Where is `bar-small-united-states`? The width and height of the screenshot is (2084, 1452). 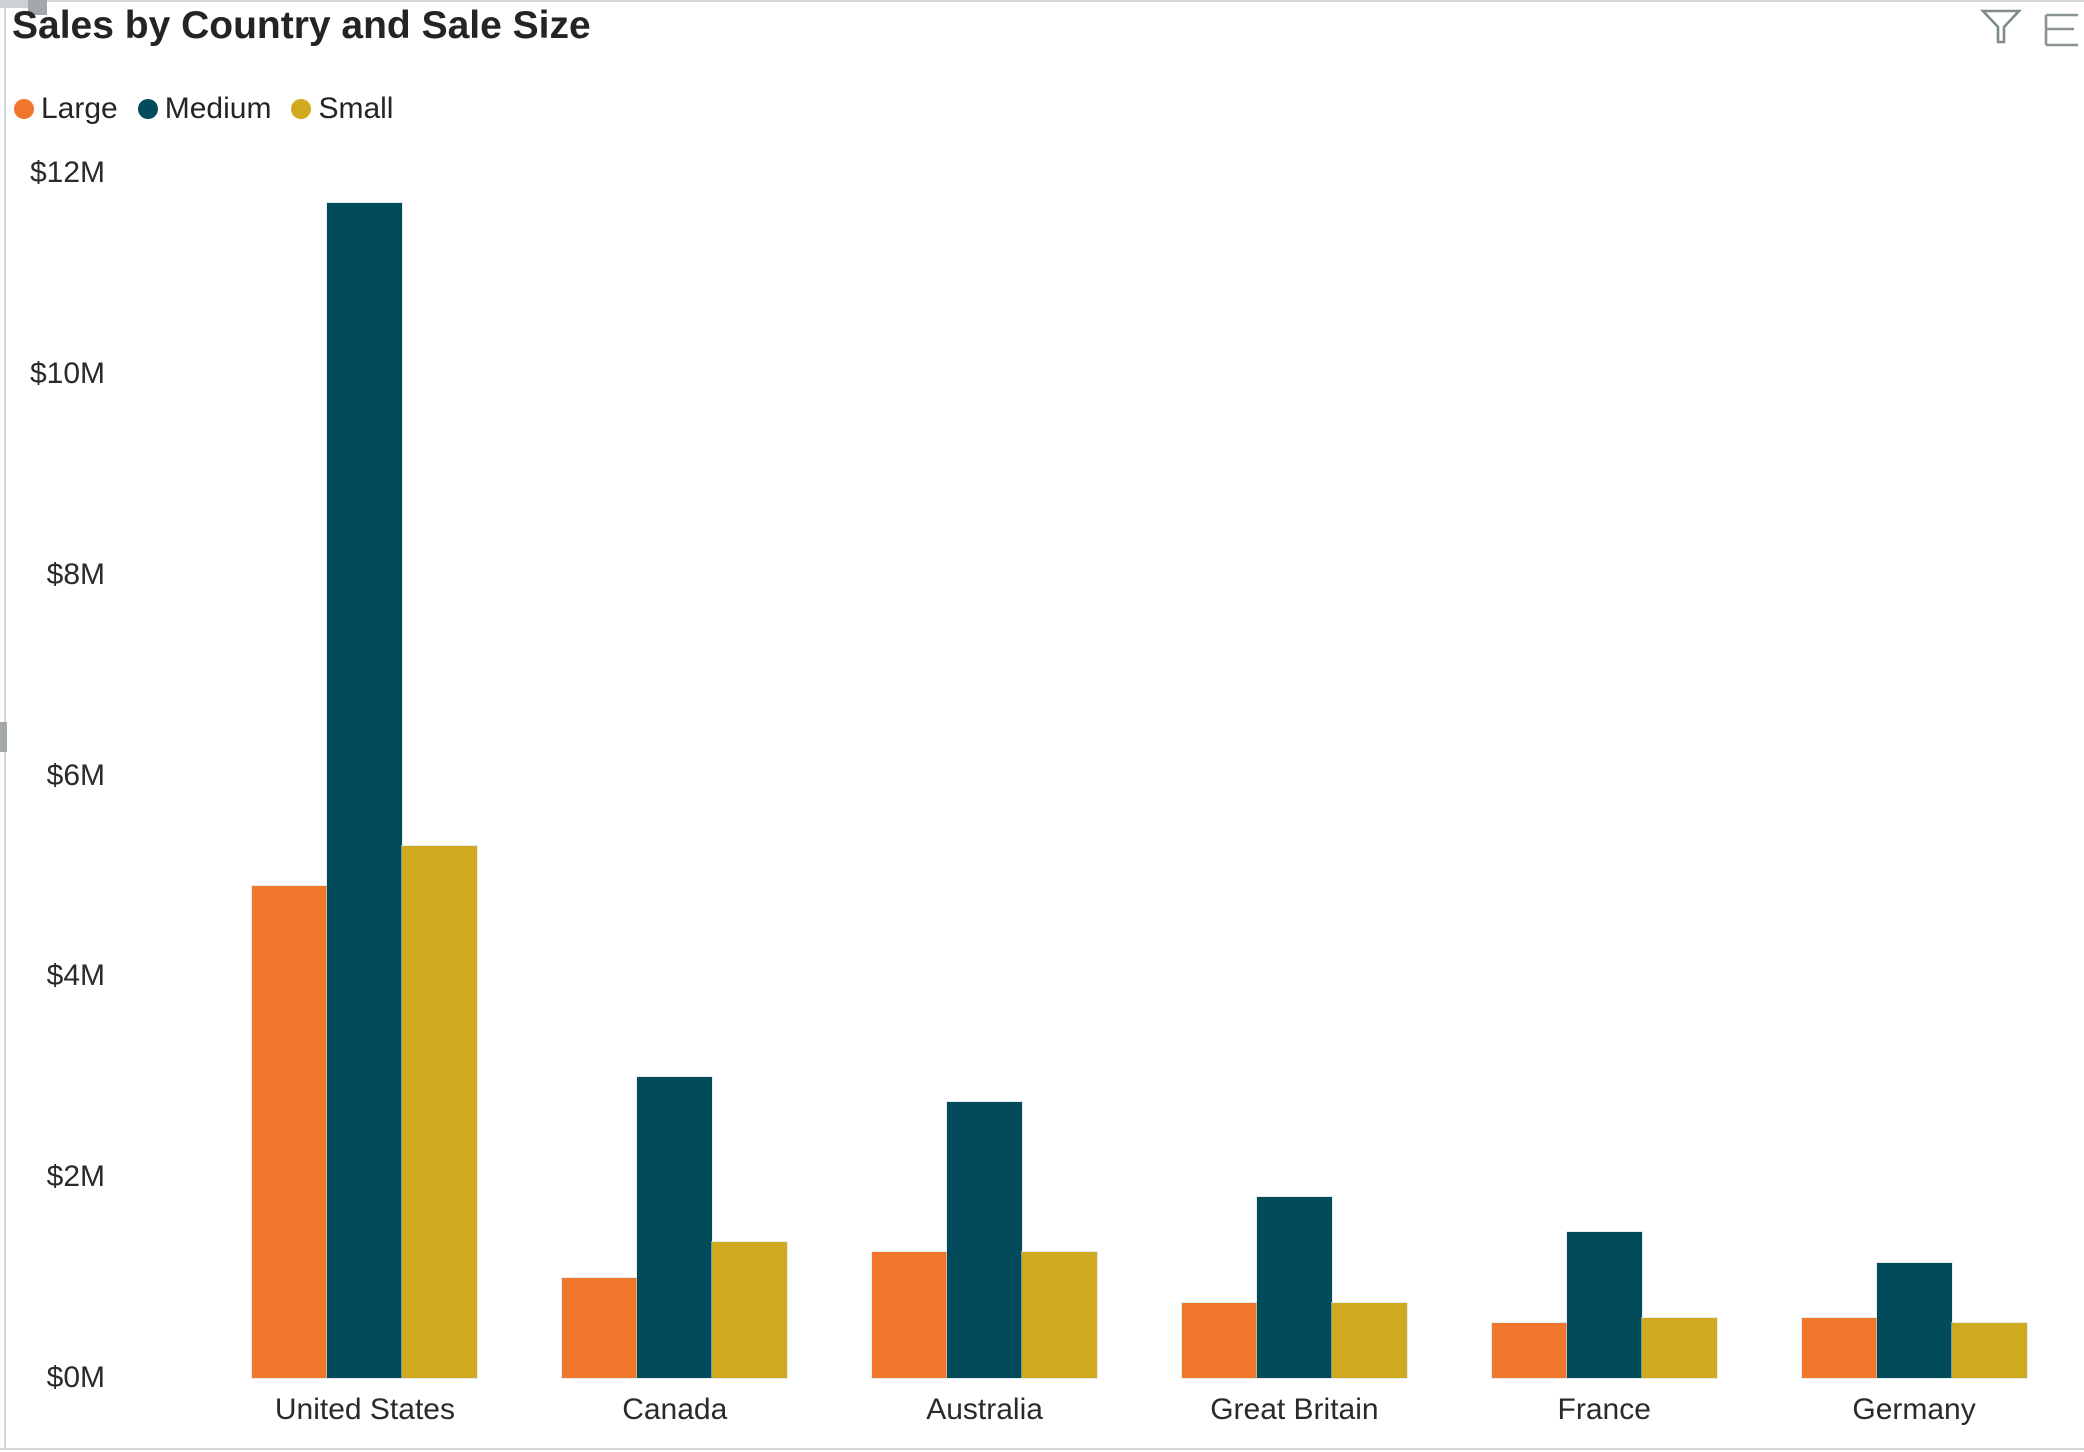 bar-small-united-states is located at coordinates (440, 1111).